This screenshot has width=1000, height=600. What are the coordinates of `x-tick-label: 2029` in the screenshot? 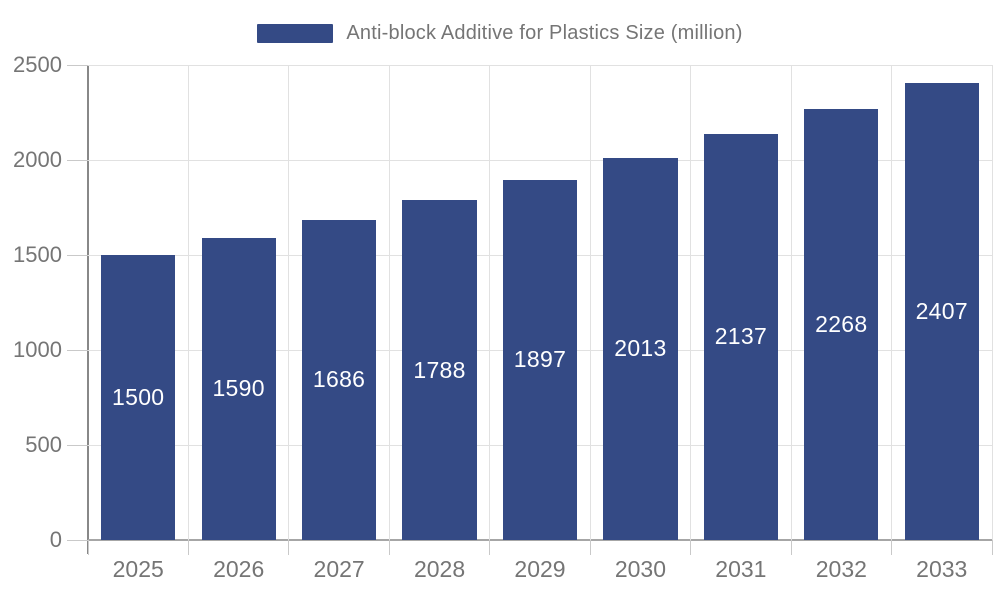 It's located at (540, 569).